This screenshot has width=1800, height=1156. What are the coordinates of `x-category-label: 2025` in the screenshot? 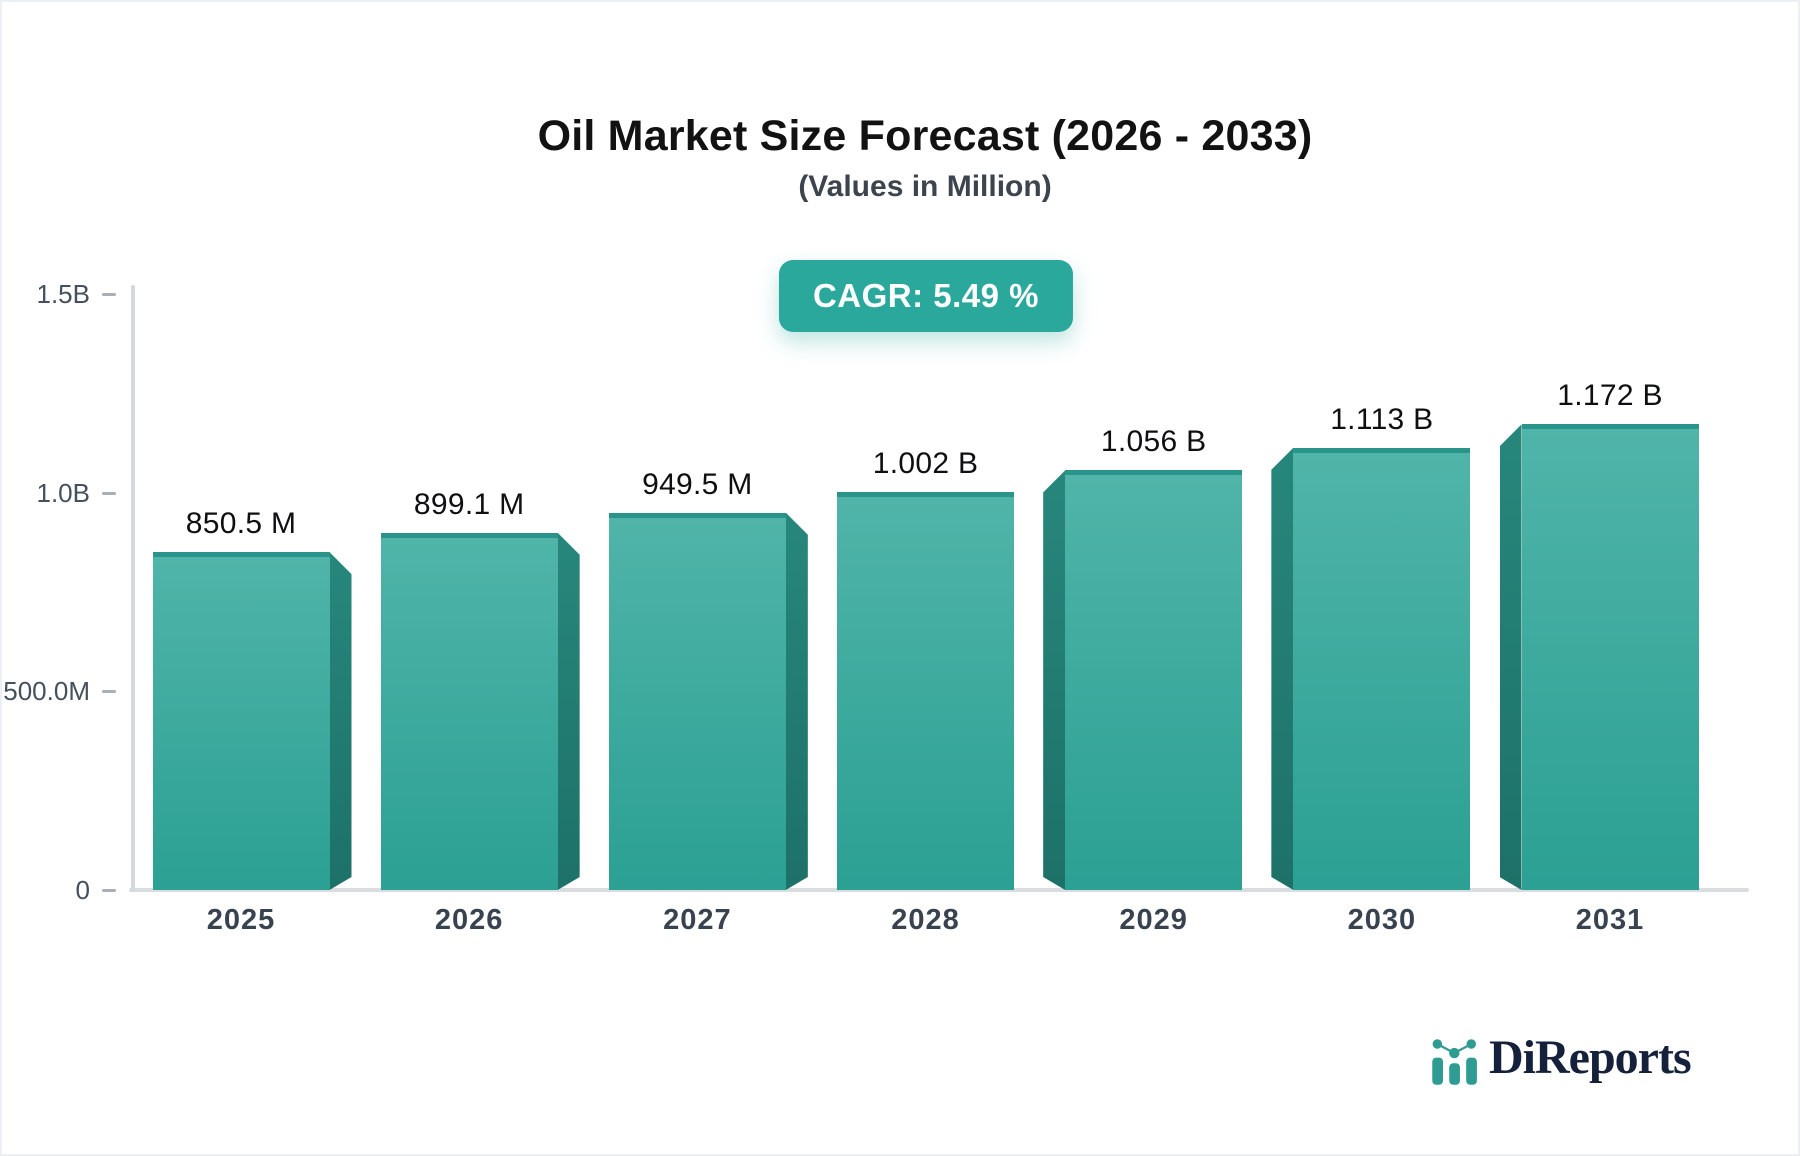 It's located at (241, 920).